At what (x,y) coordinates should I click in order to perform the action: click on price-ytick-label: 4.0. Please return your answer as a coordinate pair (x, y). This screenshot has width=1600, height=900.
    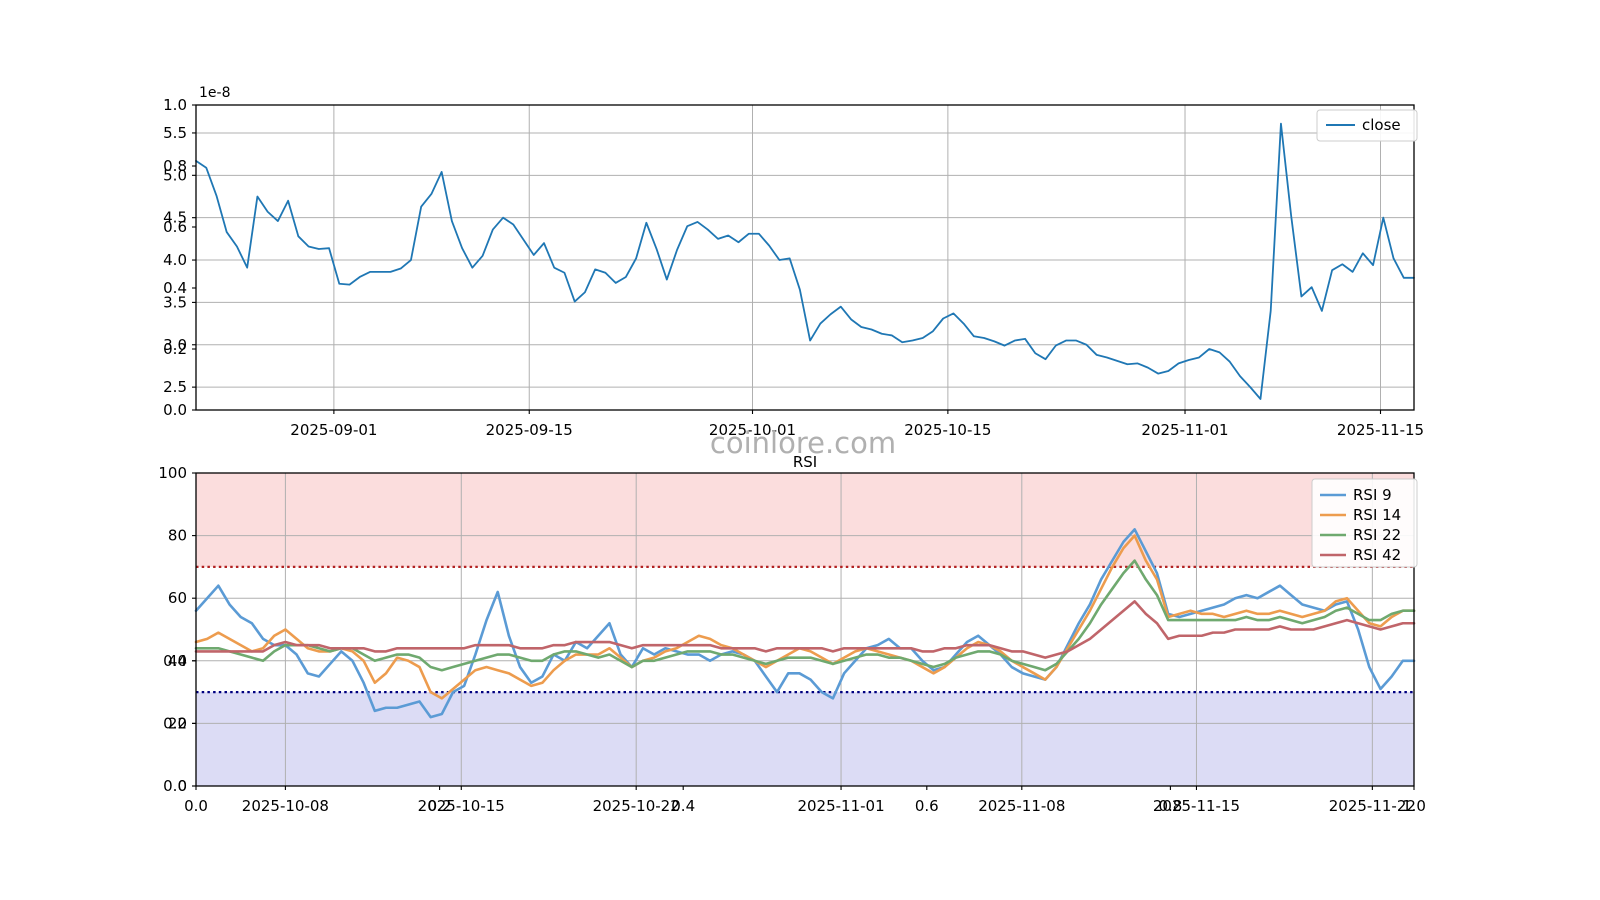
    Looking at the image, I should click on (175, 260).